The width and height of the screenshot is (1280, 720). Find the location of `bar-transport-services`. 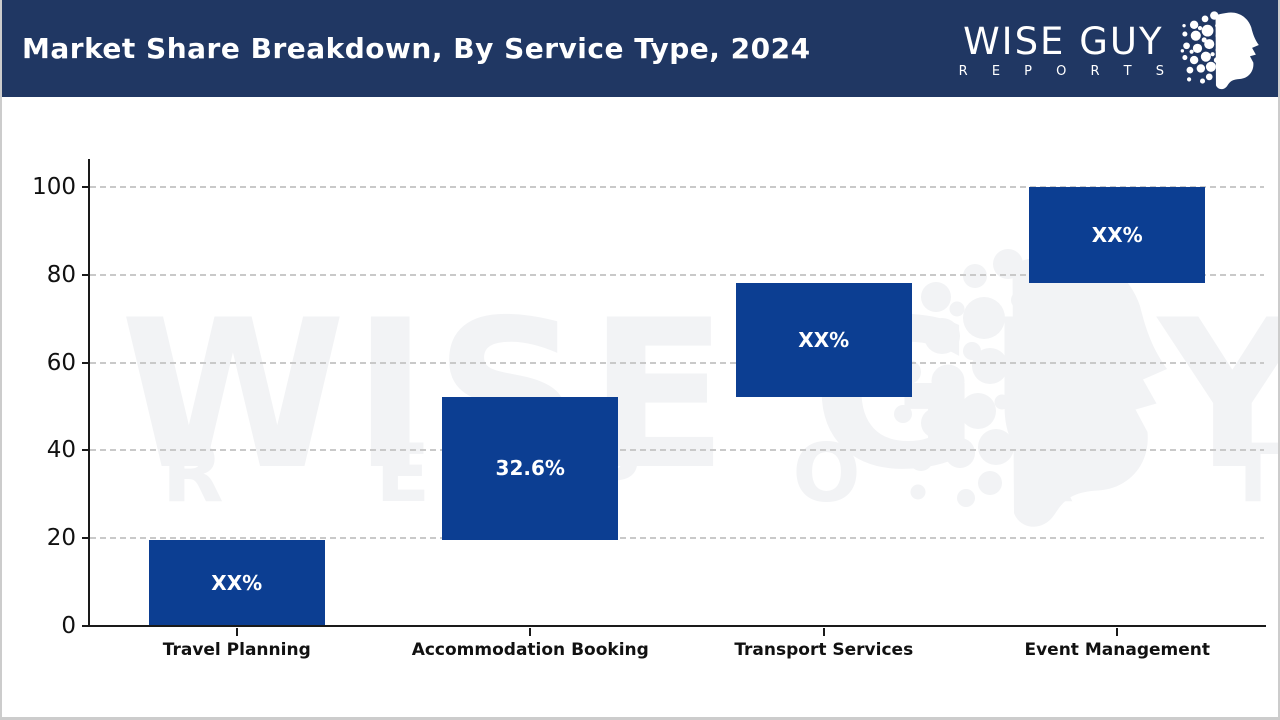

bar-transport-services is located at coordinates (823, 340).